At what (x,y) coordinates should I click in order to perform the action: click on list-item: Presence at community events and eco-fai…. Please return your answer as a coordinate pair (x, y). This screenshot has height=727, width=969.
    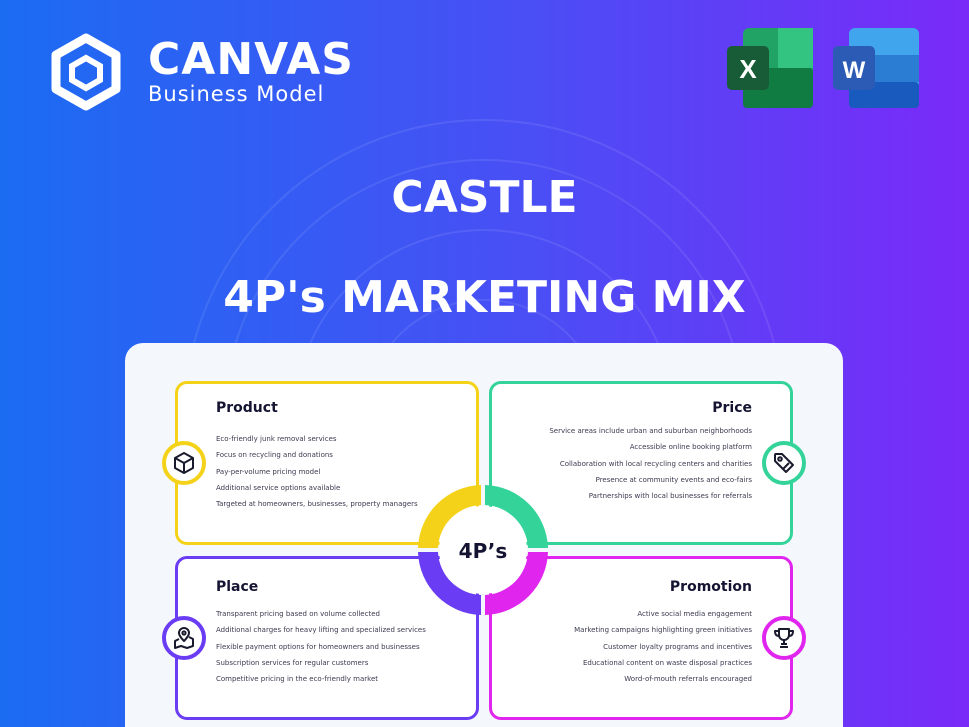
    Looking at the image, I should click on (673, 479).